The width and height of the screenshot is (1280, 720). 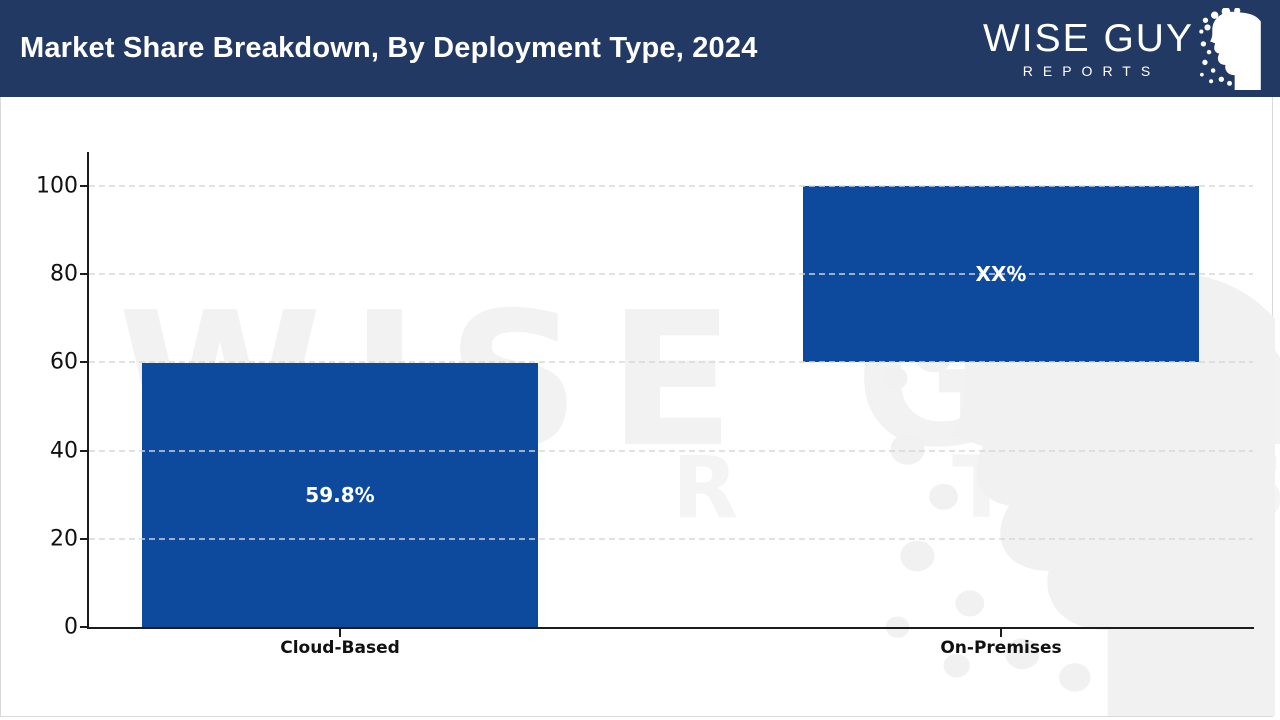 I want to click on dotted-face-icon, so click(x=1230, y=48).